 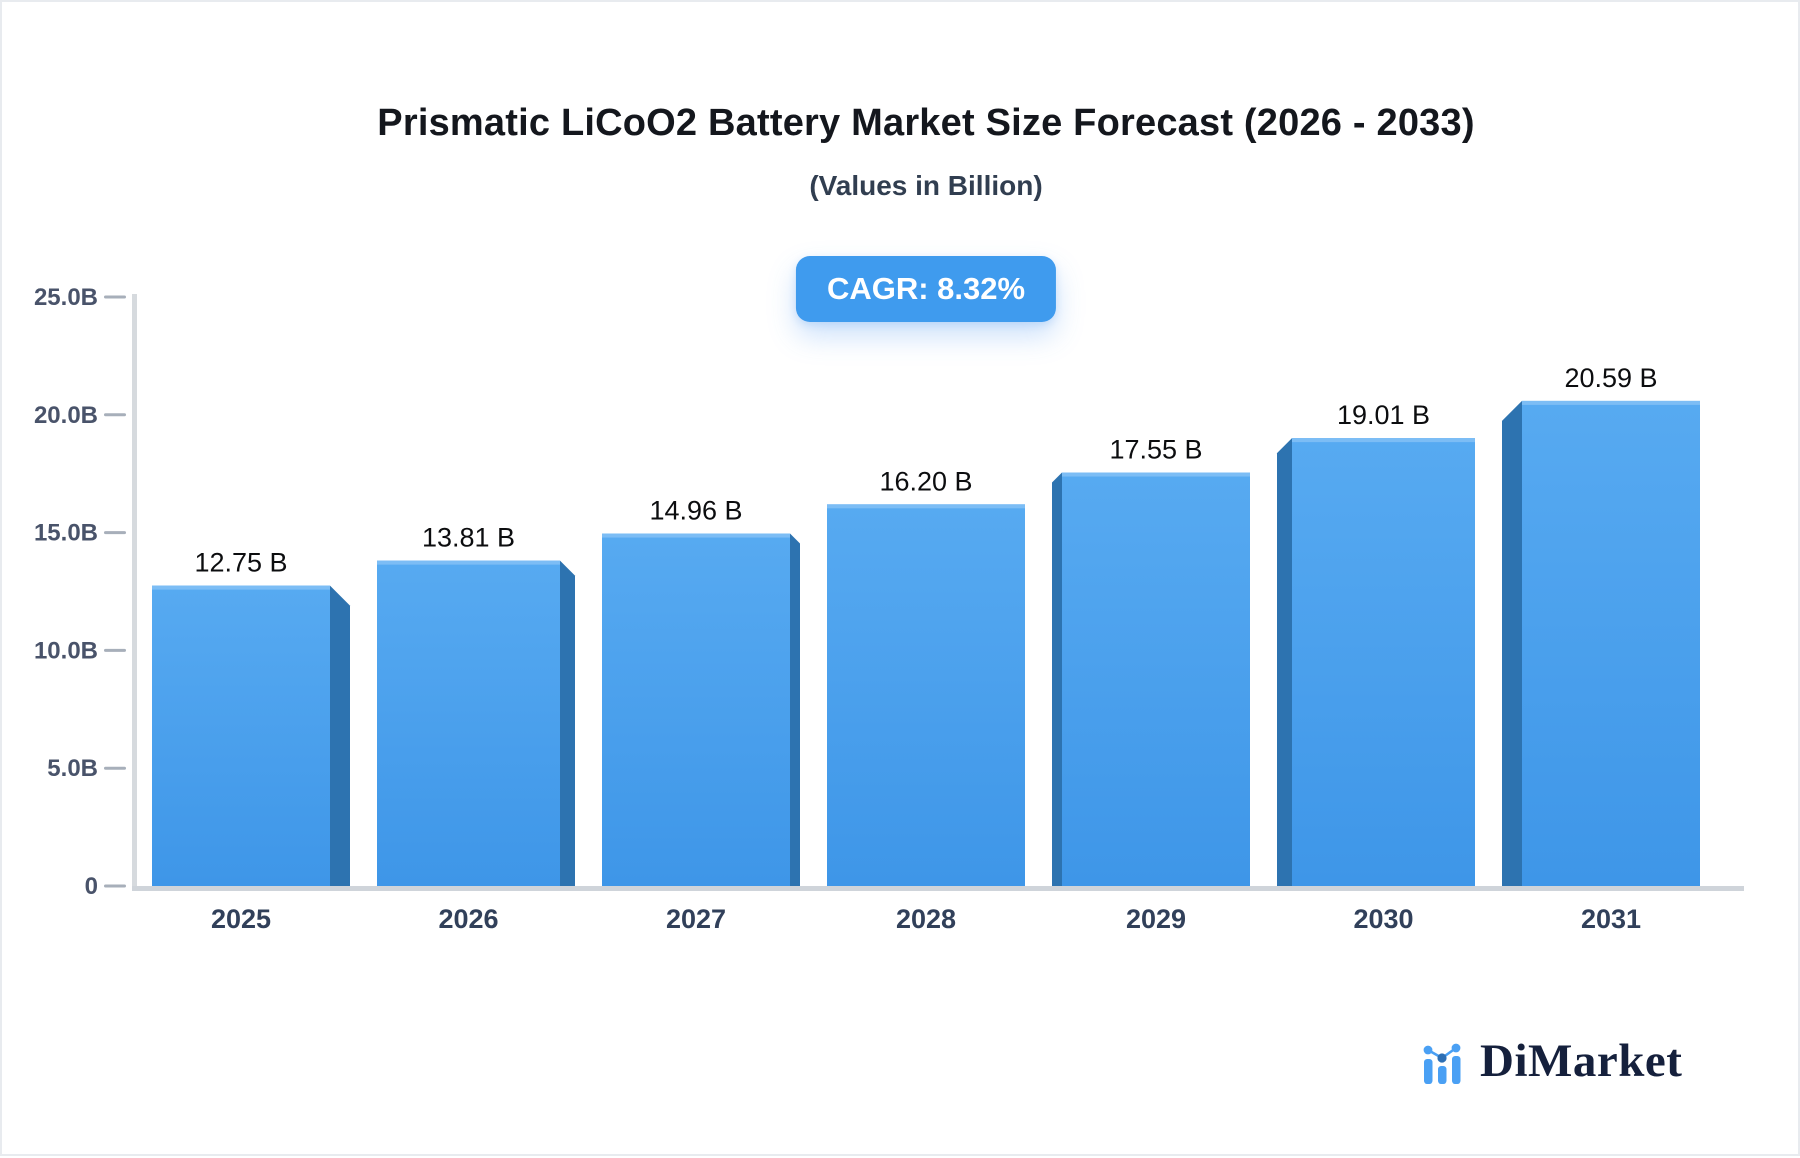 I want to click on bar-2028, so click(x=926, y=695).